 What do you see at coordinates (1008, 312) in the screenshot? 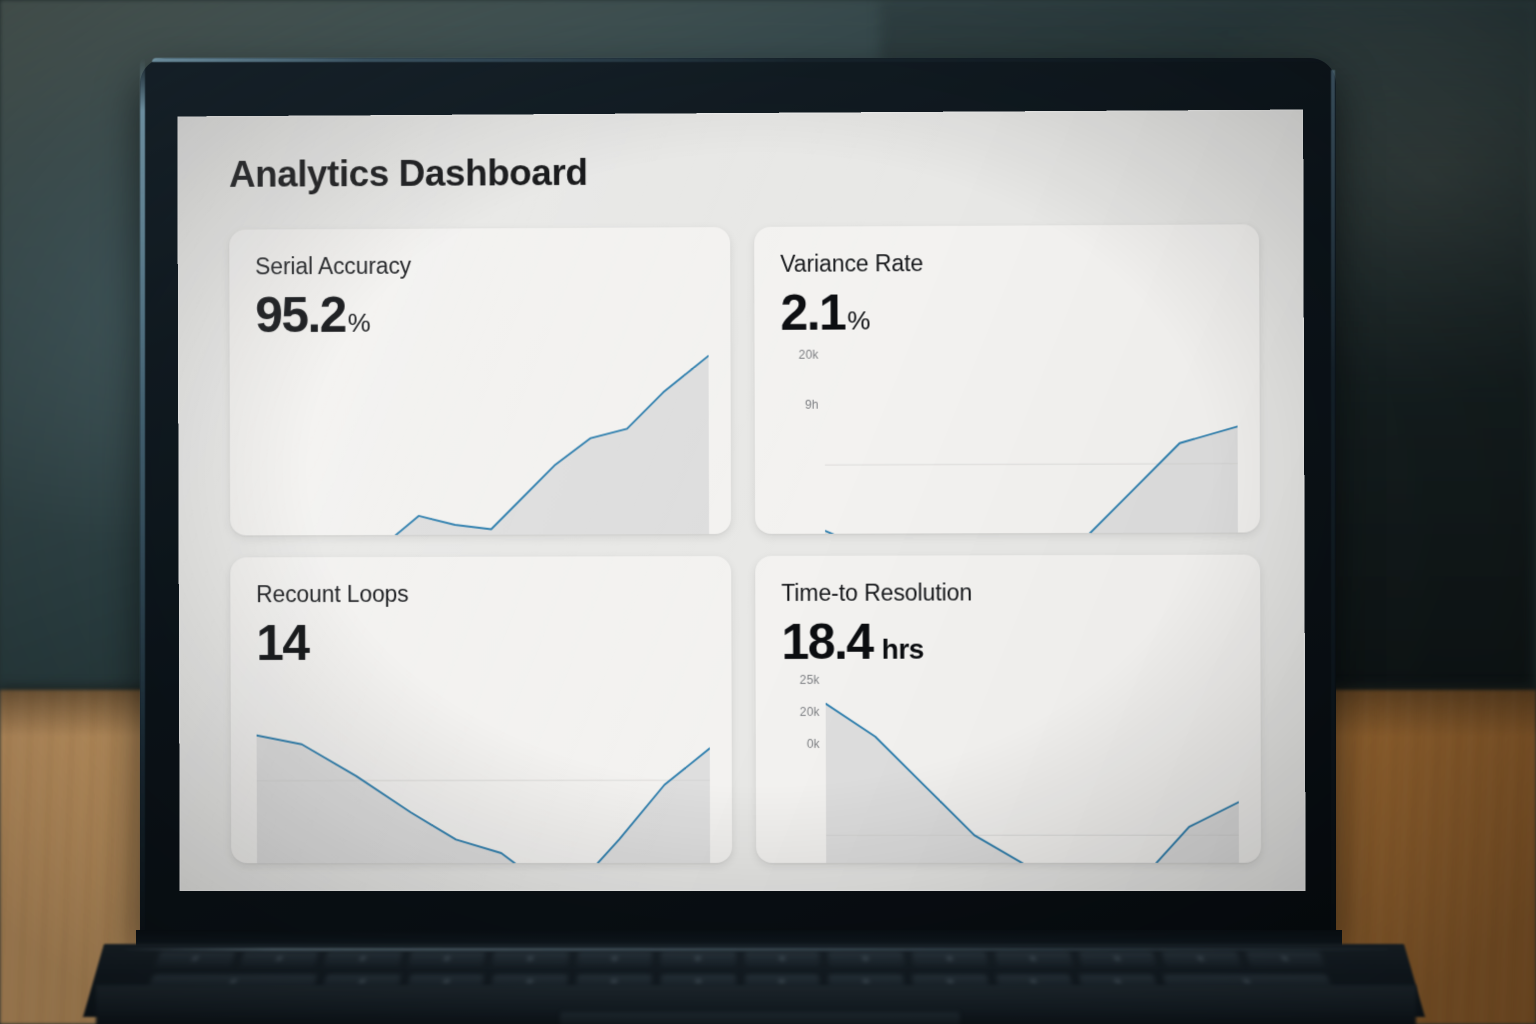
I see `card-value: 2.1%` at bounding box center [1008, 312].